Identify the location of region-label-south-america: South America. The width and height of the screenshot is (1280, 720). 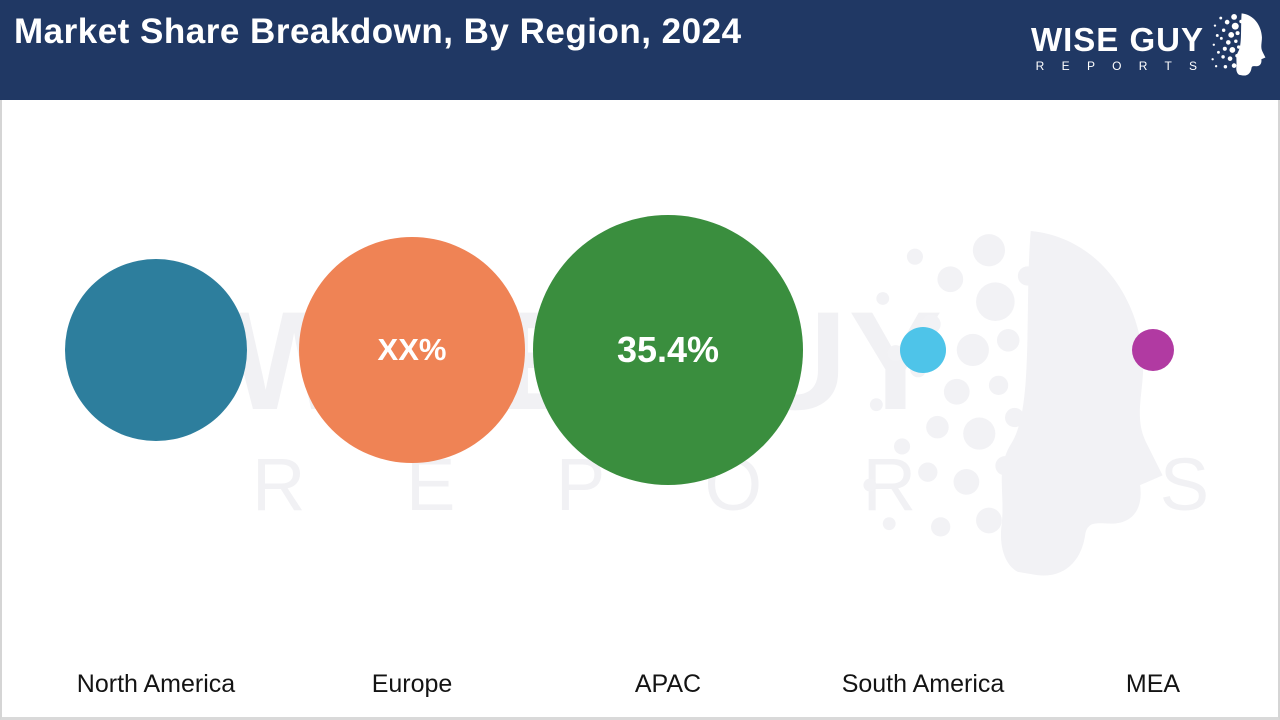
(923, 684).